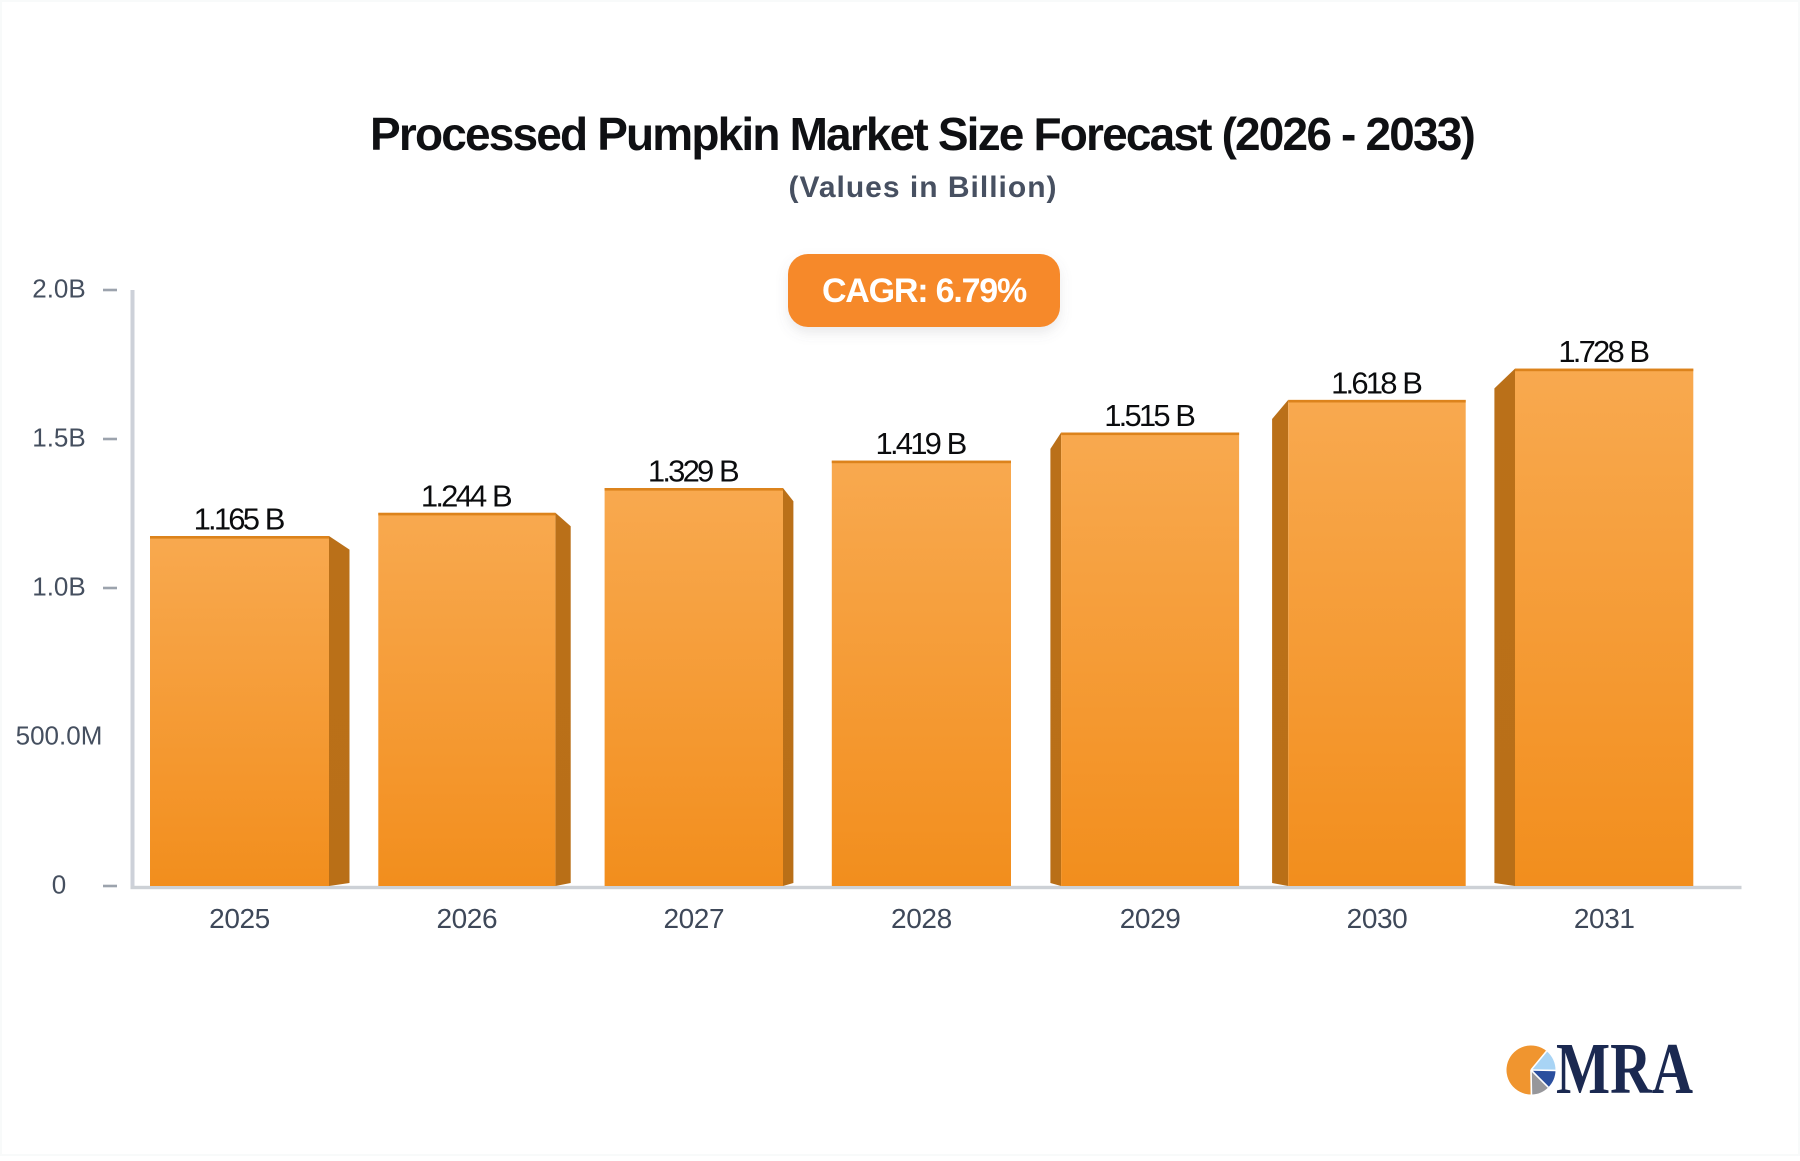 Image resolution: width=1800 pixels, height=1161 pixels. I want to click on svg-text: 2027, so click(693, 918).